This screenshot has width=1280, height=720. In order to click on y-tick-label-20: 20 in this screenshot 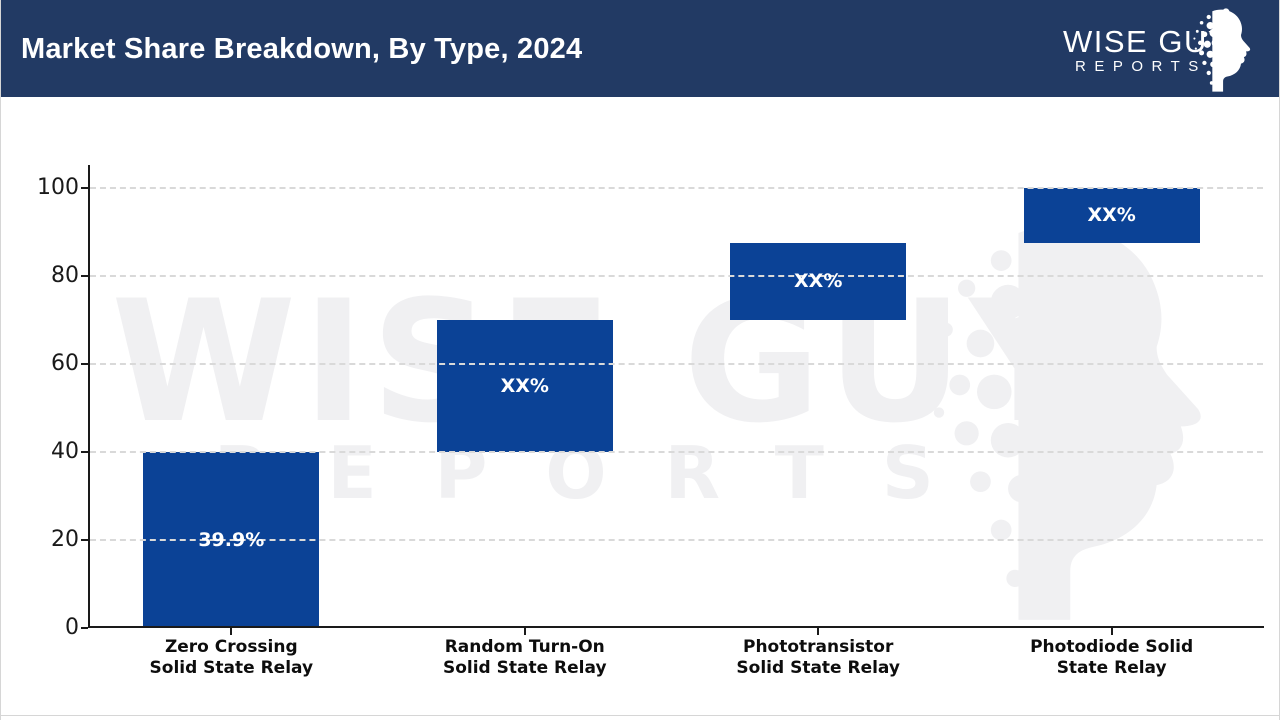, I will do `click(65, 539)`.